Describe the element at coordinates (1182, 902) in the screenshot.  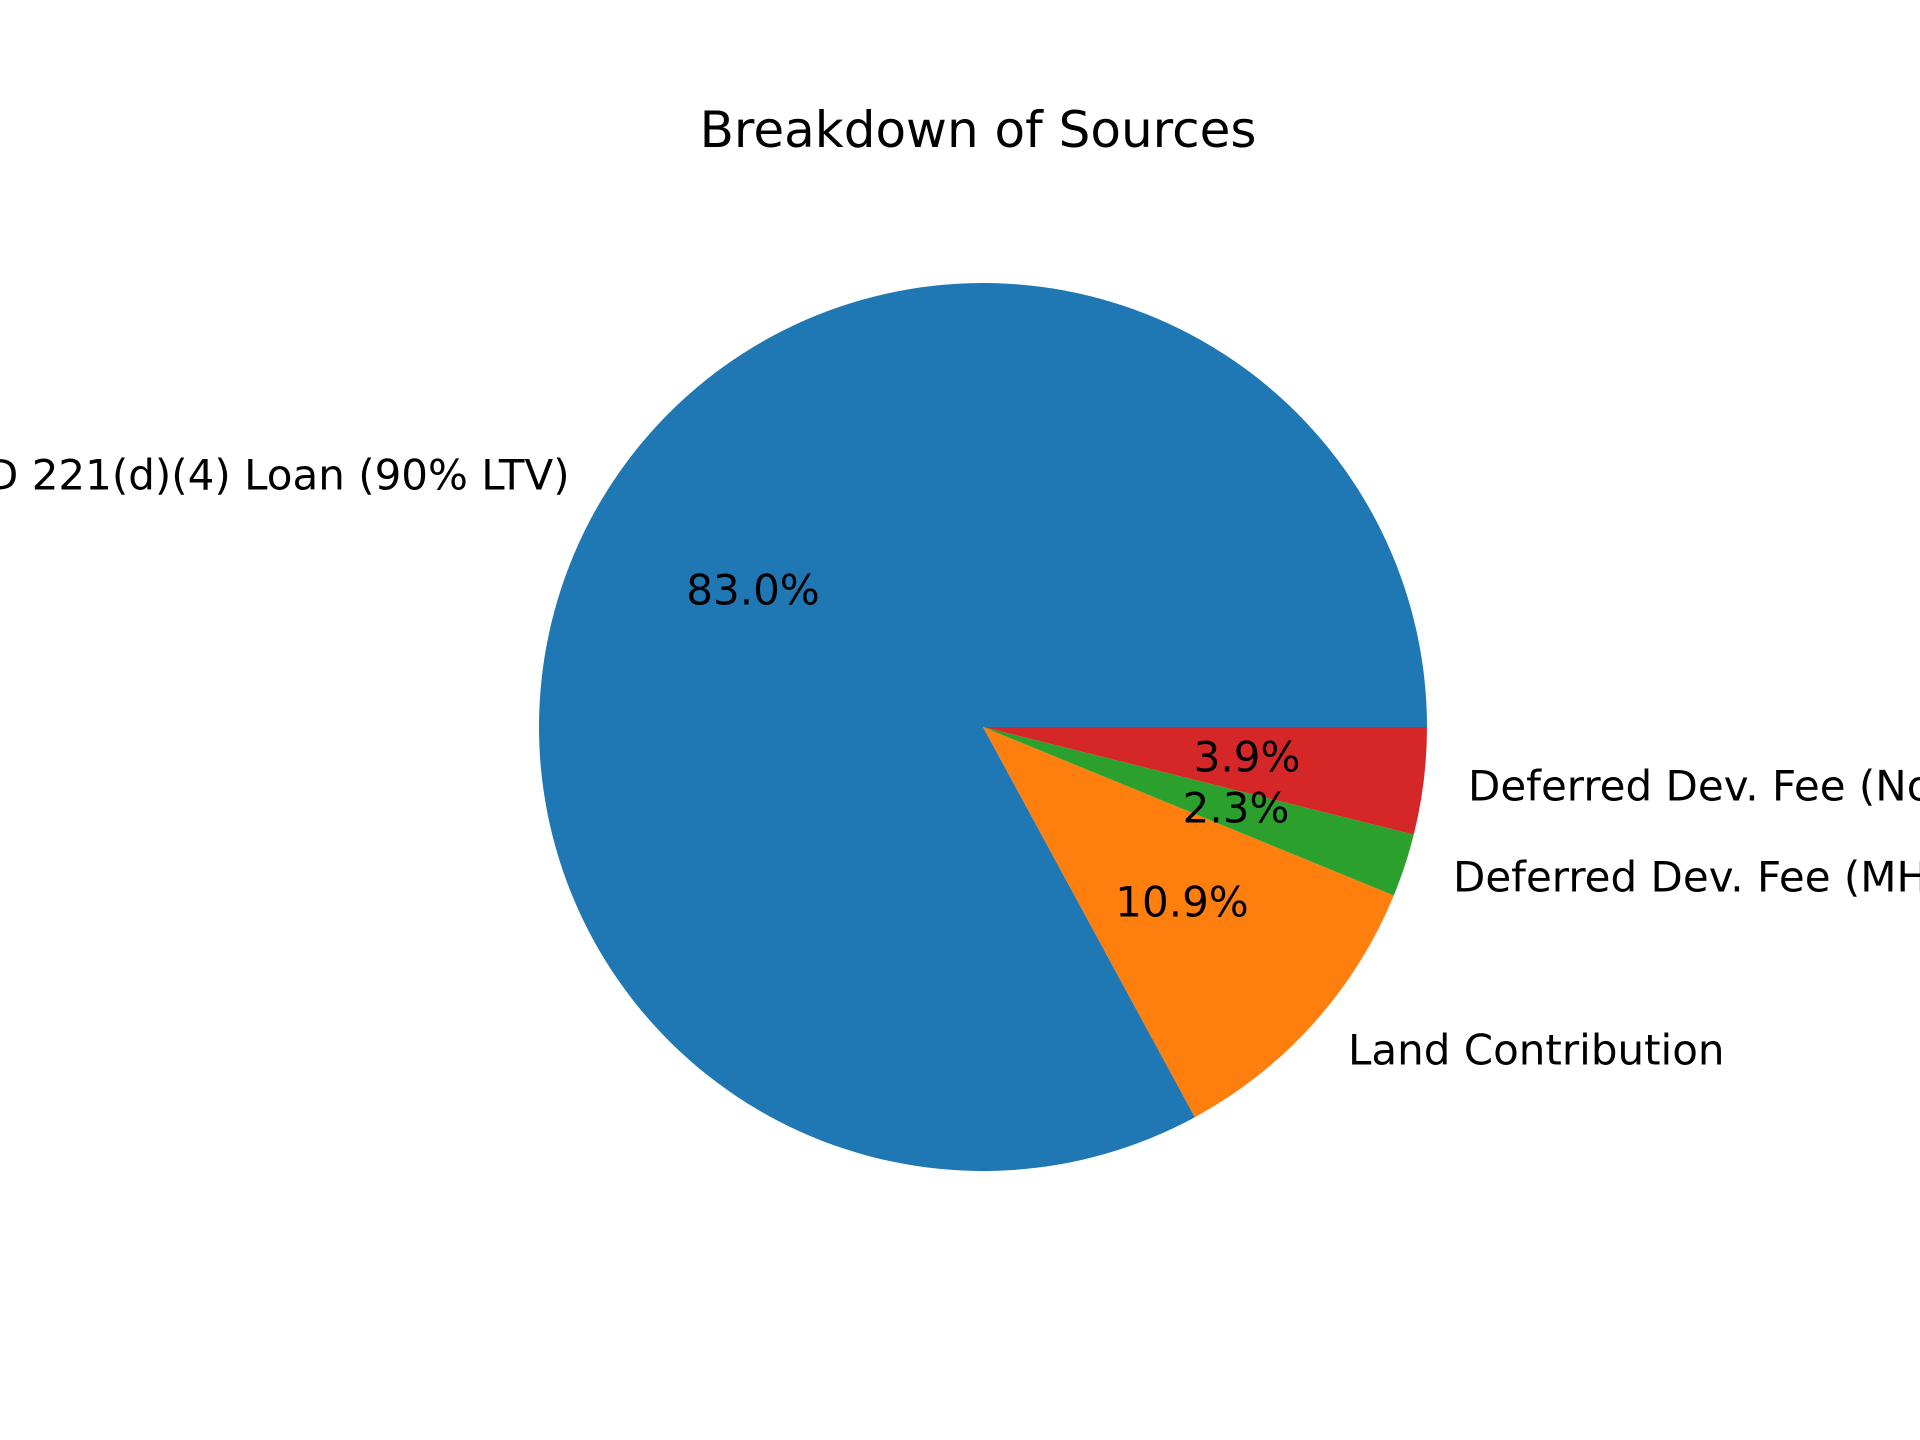
I see `slice-pct-label-land-contribution: 10.9%` at that location.